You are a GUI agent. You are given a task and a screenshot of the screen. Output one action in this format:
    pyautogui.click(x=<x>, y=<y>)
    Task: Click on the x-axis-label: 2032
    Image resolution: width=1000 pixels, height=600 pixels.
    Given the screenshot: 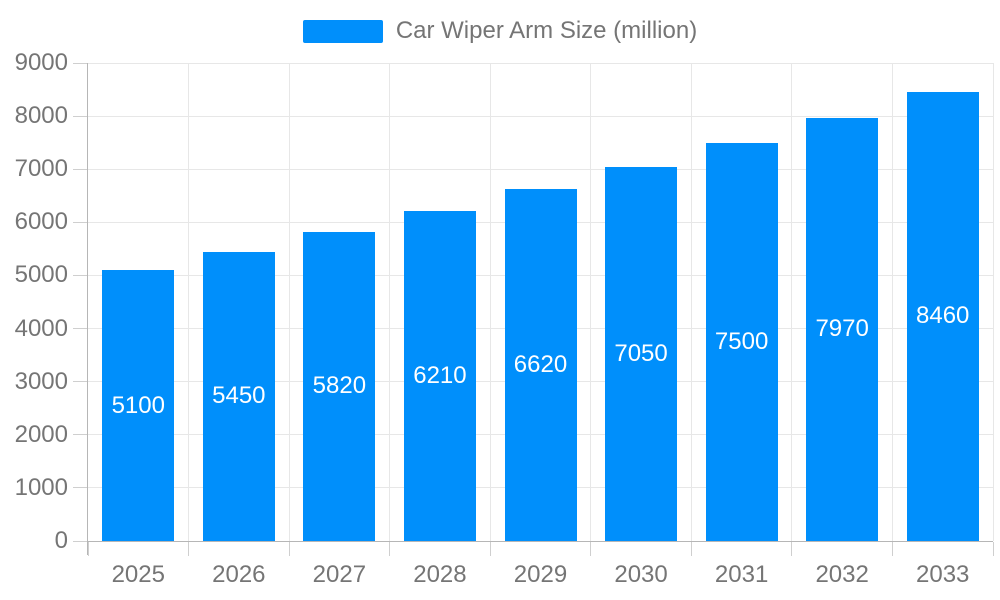 What is the action you would take?
    pyautogui.click(x=842, y=574)
    